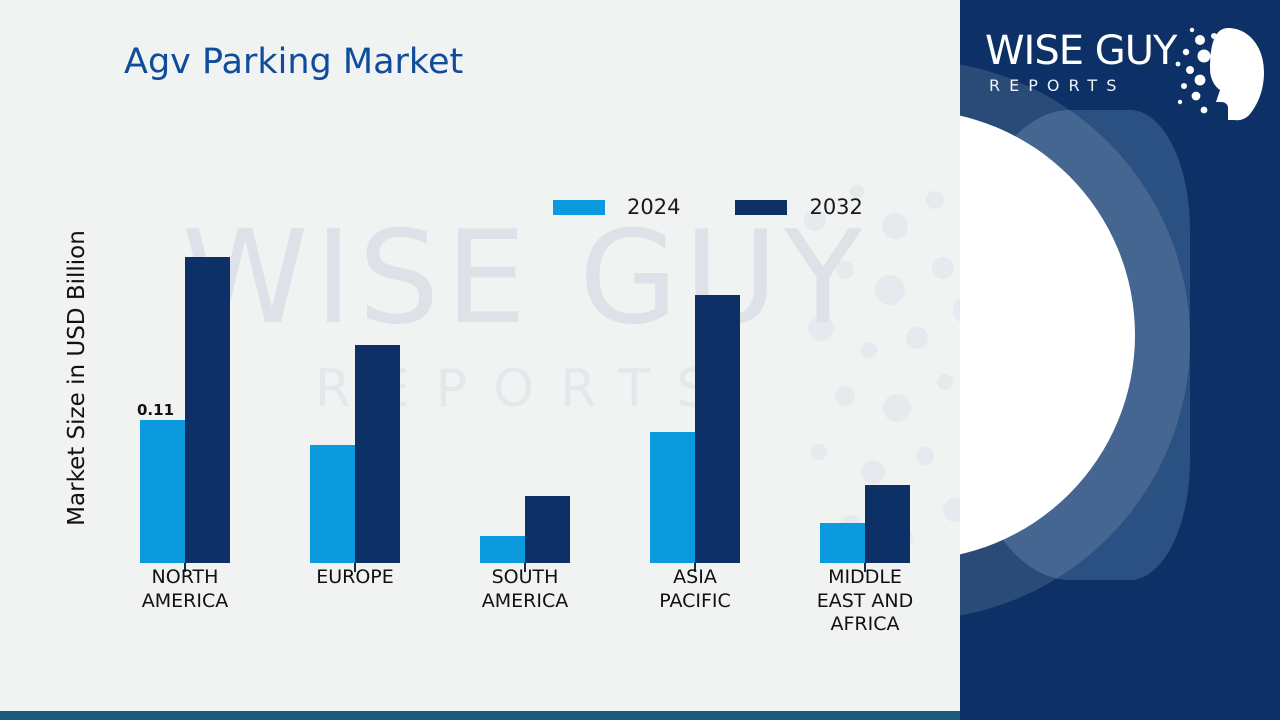 This screenshot has width=1280, height=720. What do you see at coordinates (162, 491) in the screenshot?
I see `bar-2024-north-america` at bounding box center [162, 491].